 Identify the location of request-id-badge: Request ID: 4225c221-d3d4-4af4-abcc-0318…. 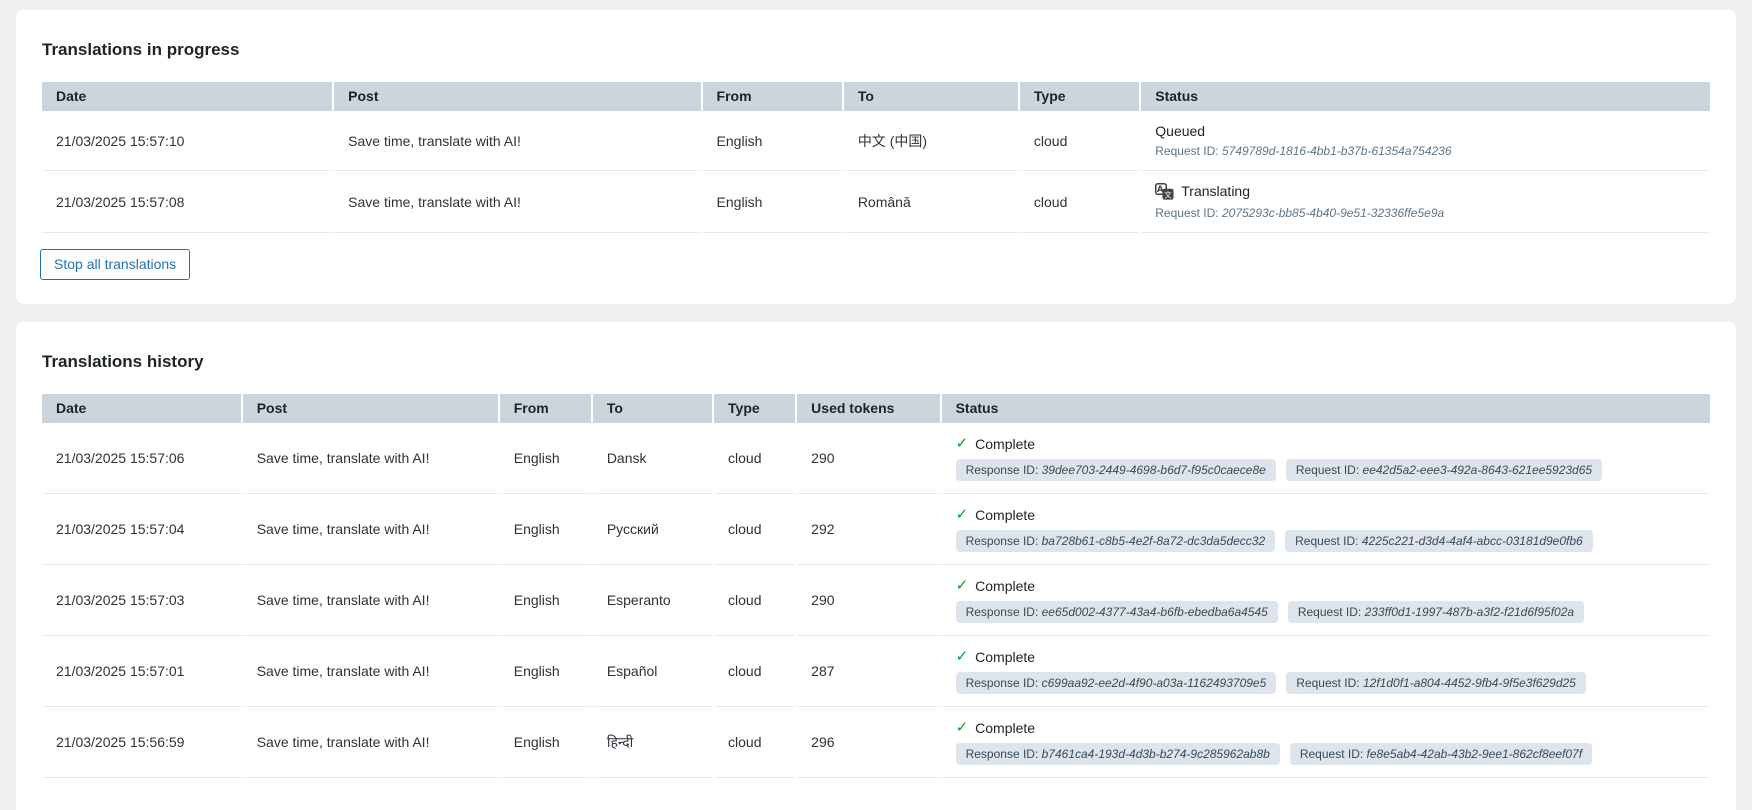
(1439, 541).